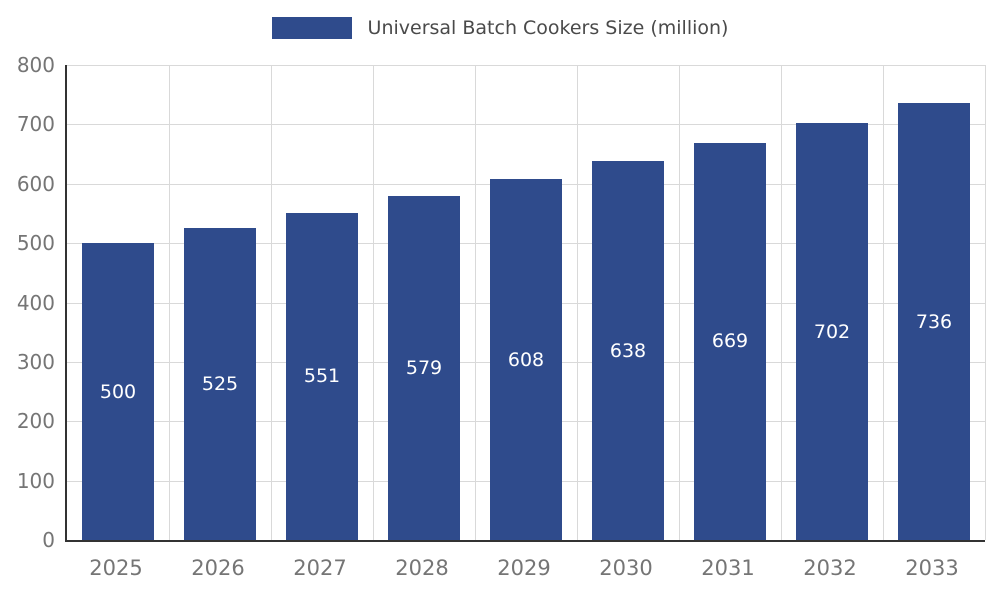 This screenshot has width=1000, height=600. I want to click on bar-value-label: 638, so click(628, 350).